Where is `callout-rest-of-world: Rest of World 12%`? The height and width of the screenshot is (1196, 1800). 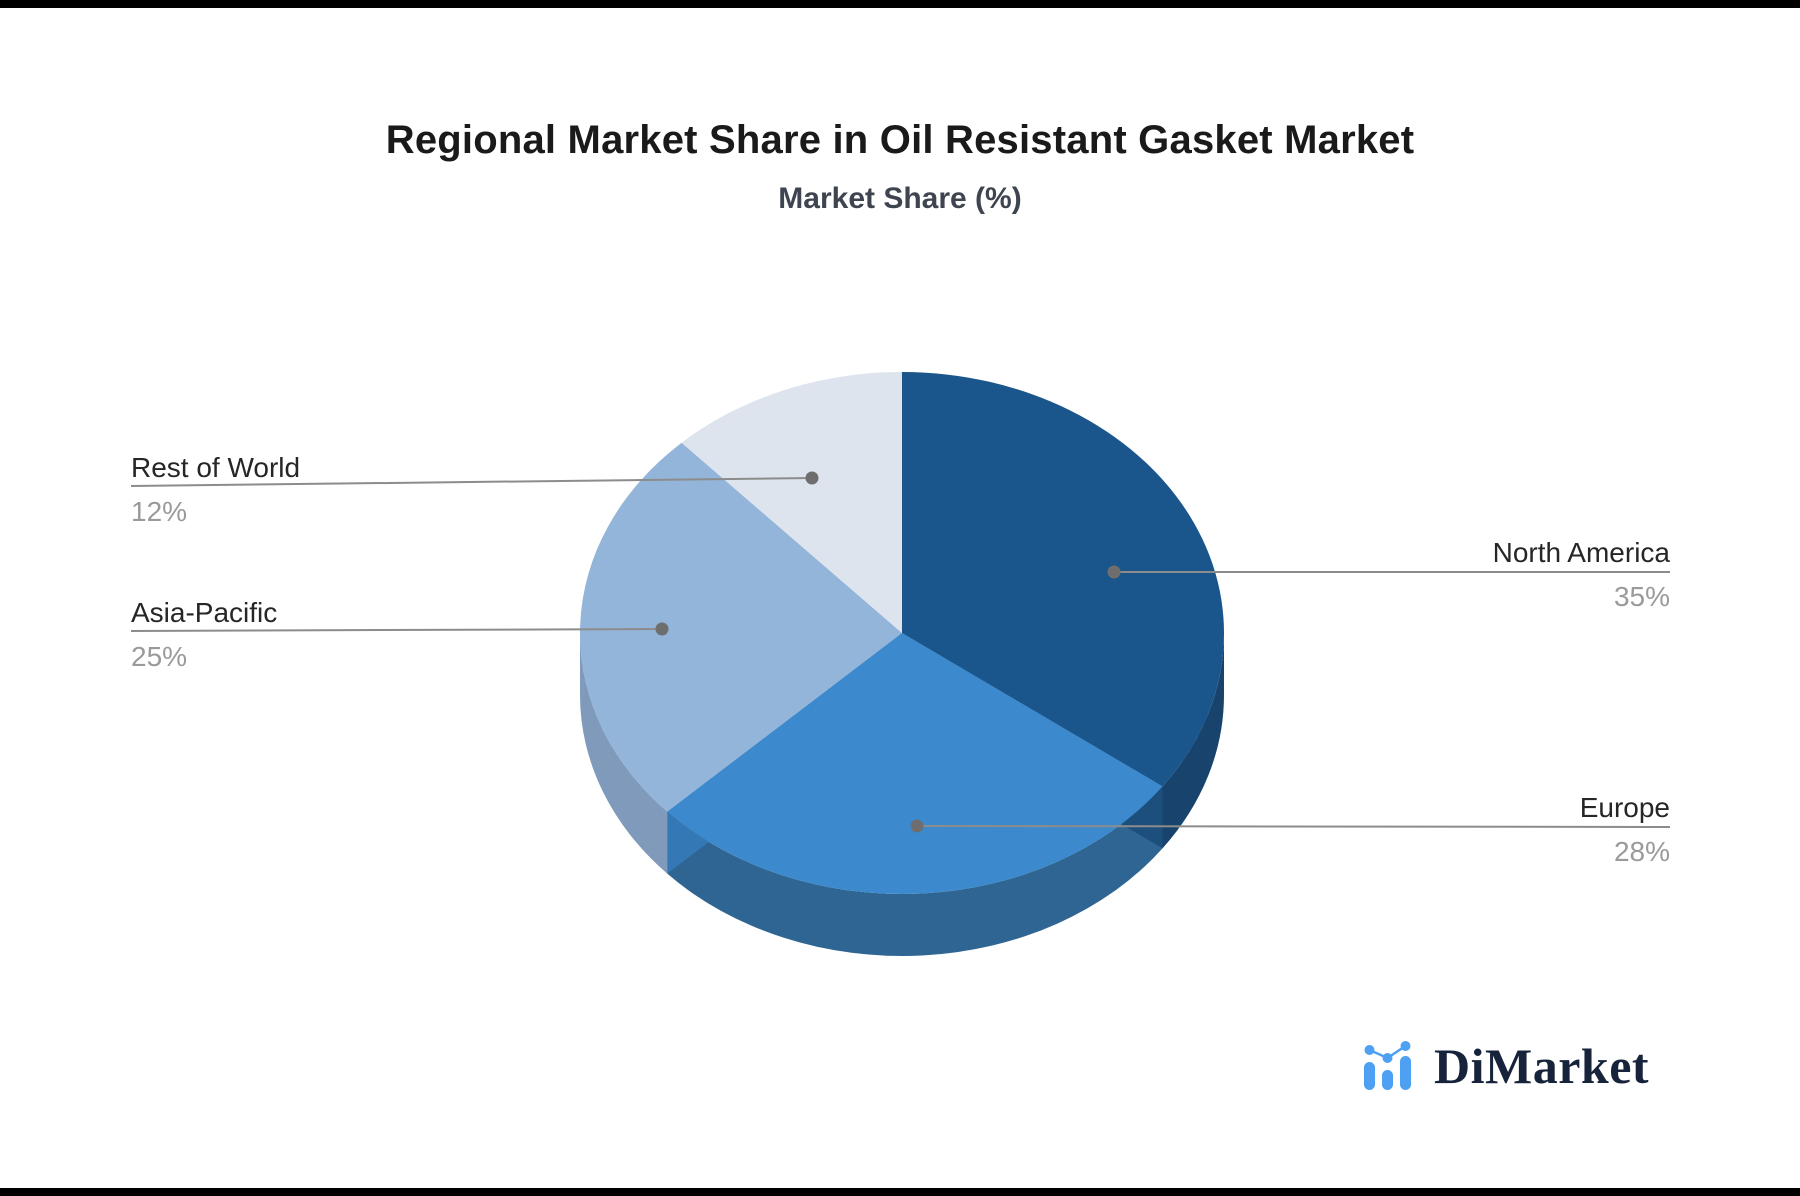 callout-rest-of-world: Rest of World 12% is located at coordinates (215, 490).